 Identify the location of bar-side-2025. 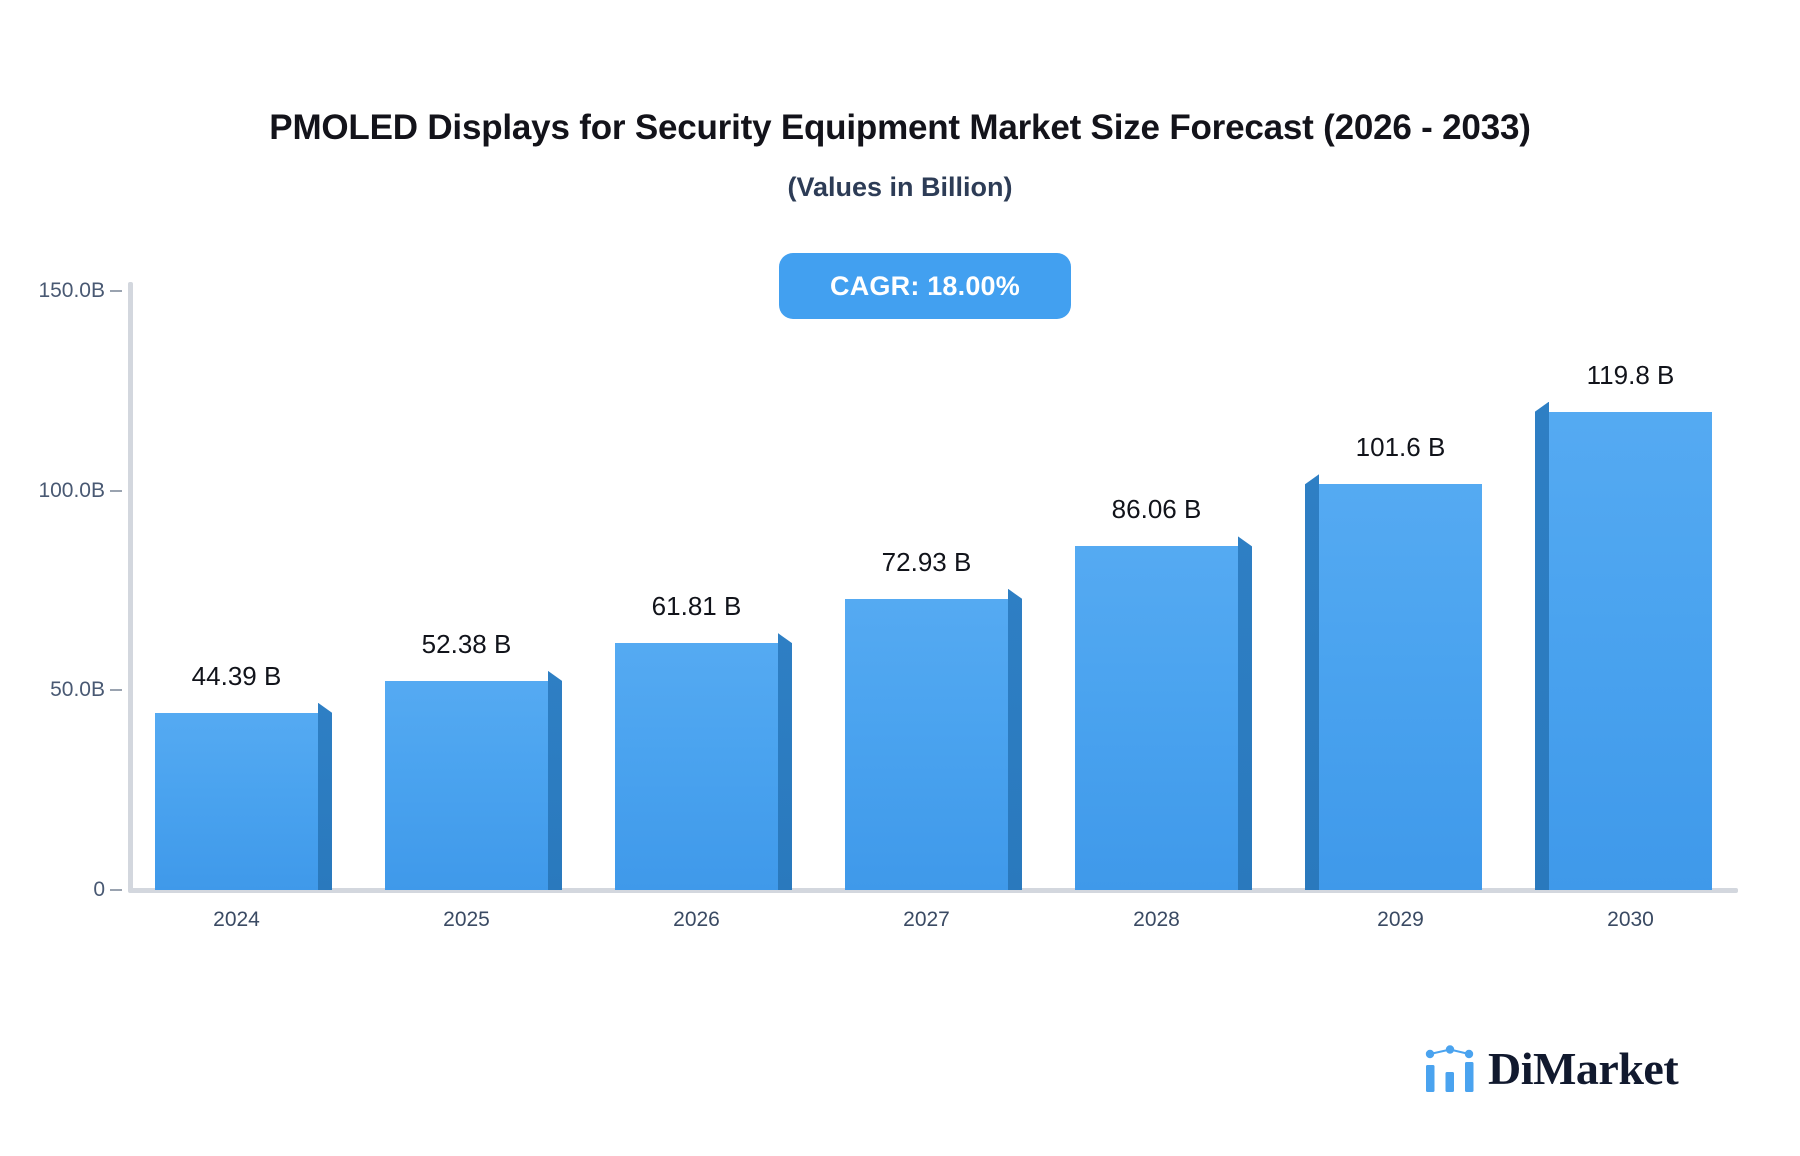
(555, 780).